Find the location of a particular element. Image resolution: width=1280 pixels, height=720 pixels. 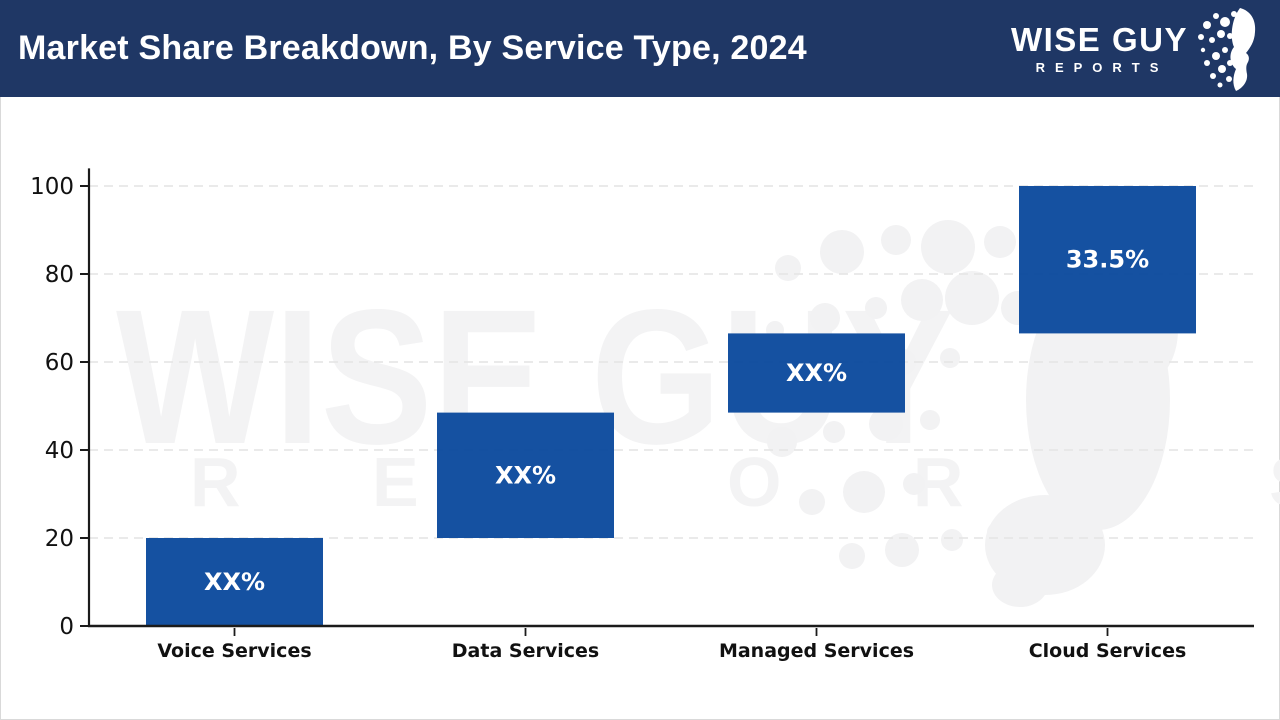

y-tick-label: 20 is located at coordinates (59, 539).